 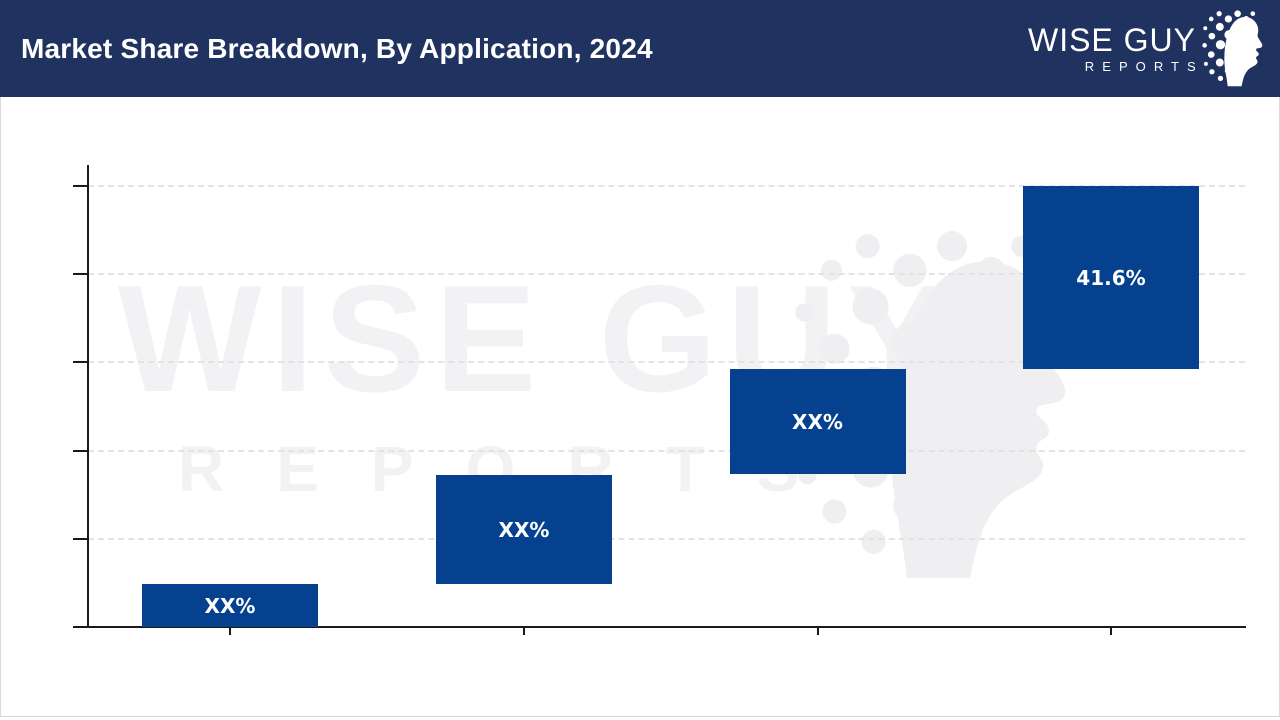 What do you see at coordinates (0, 407) in the screenshot?
I see `frame-left-line` at bounding box center [0, 407].